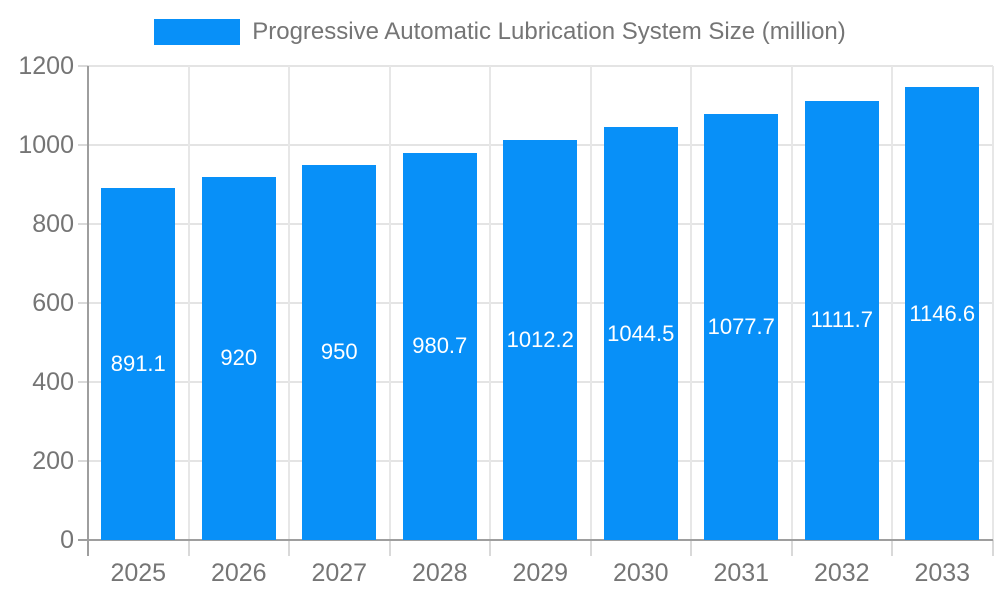 Image resolution: width=1000 pixels, height=600 pixels. I want to click on bar-value-label: 1111.7, so click(841, 320).